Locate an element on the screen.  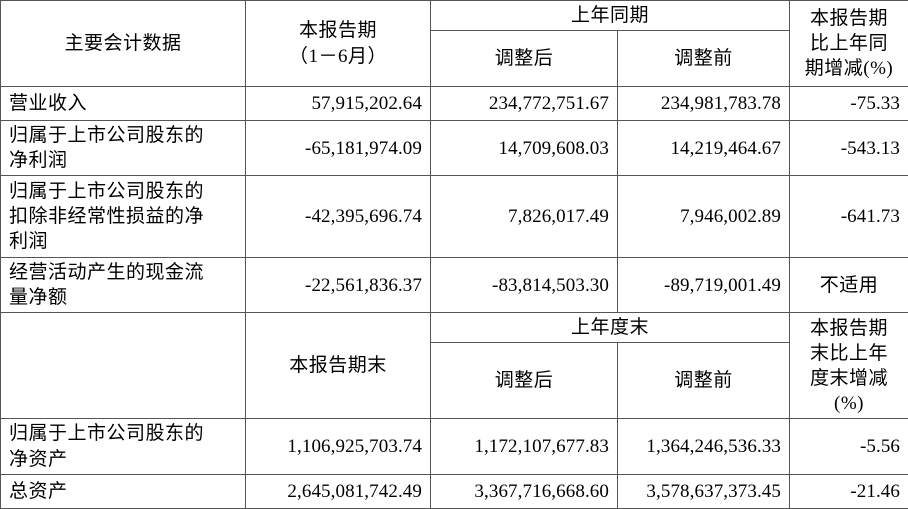
row-label: 总资产 is located at coordinates (123, 491).